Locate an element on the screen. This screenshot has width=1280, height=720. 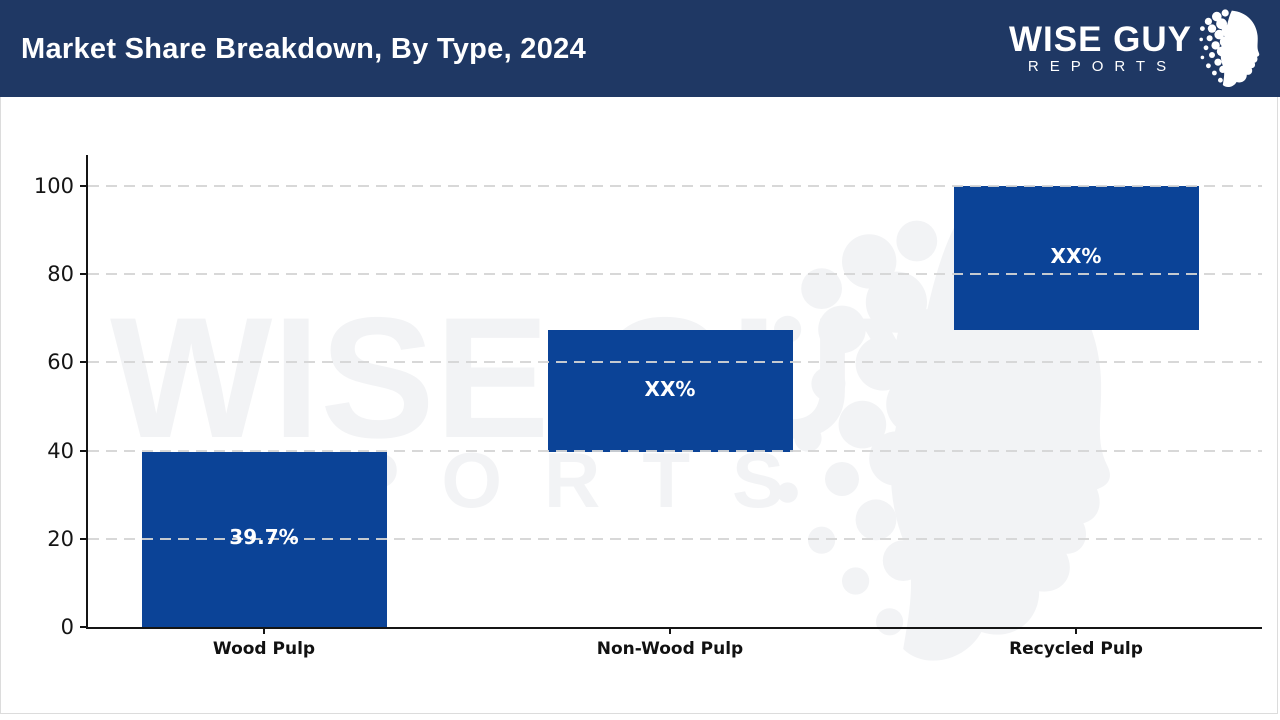
bar-non-wood-pulp is located at coordinates (670, 391).